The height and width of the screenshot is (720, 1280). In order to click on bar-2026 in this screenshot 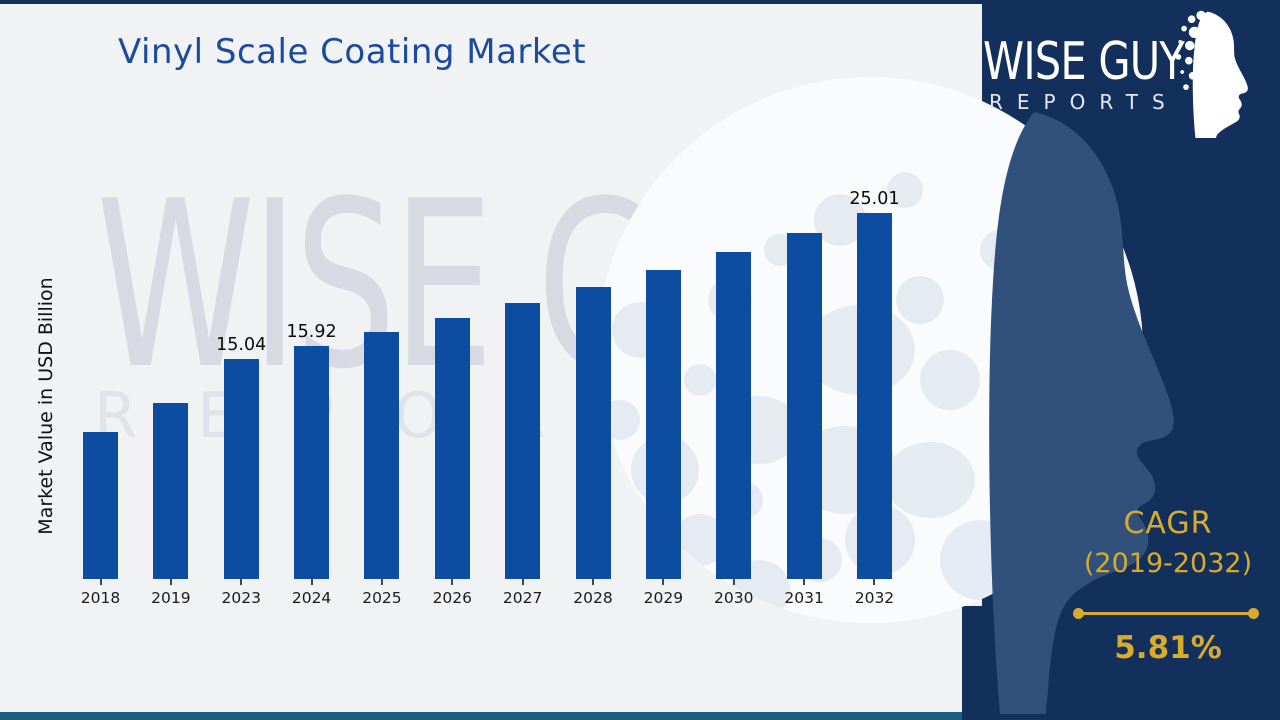, I will do `click(452, 448)`.